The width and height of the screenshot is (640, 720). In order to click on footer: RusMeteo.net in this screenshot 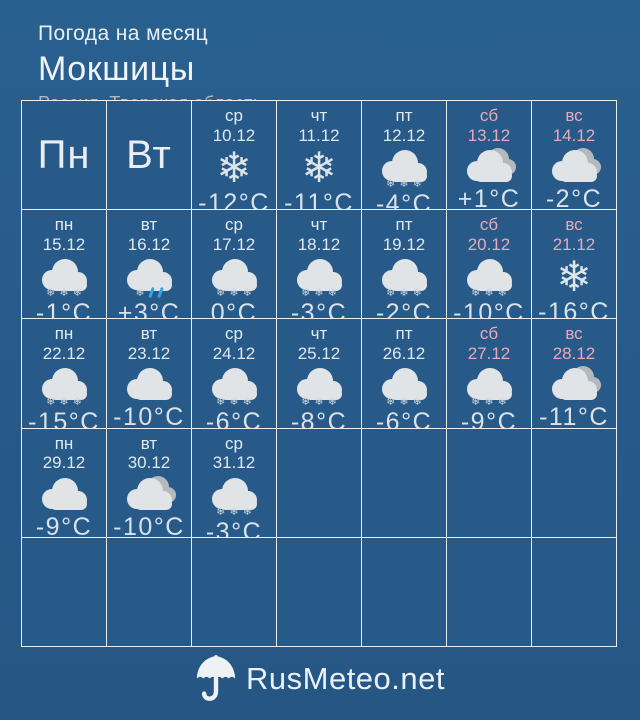, I will do `click(320, 679)`.